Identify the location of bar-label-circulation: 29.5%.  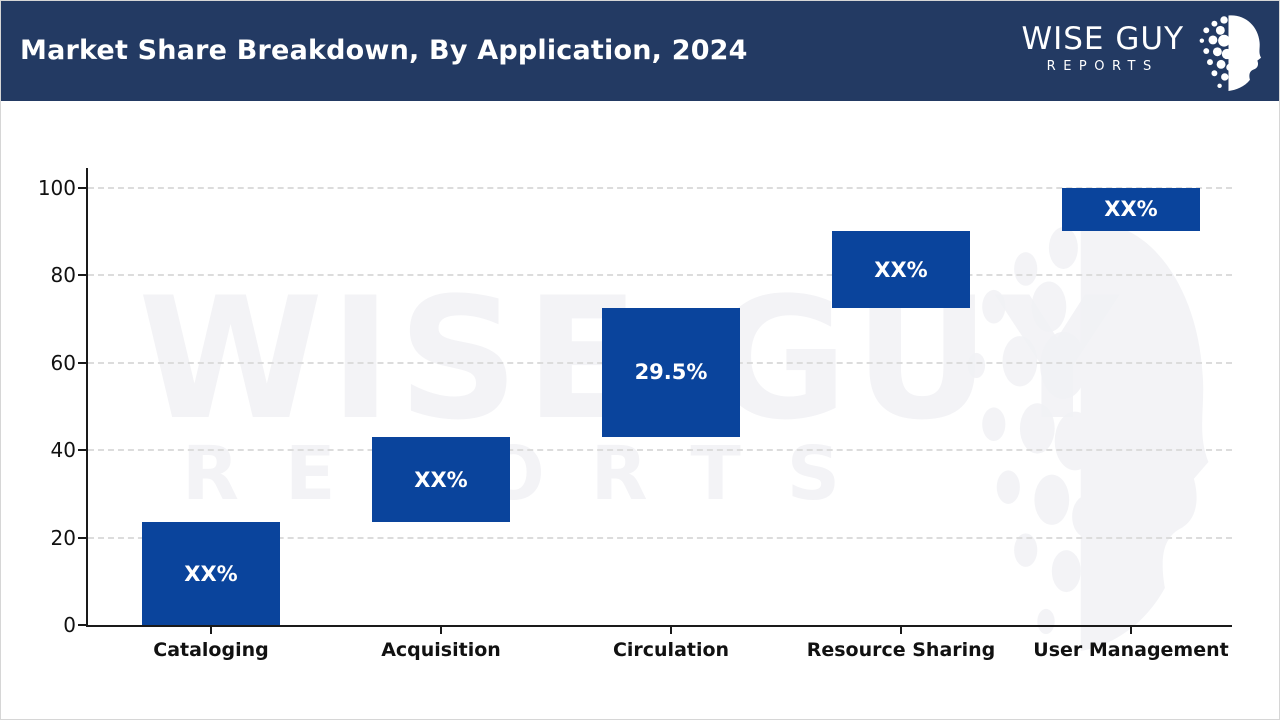
(671, 372).